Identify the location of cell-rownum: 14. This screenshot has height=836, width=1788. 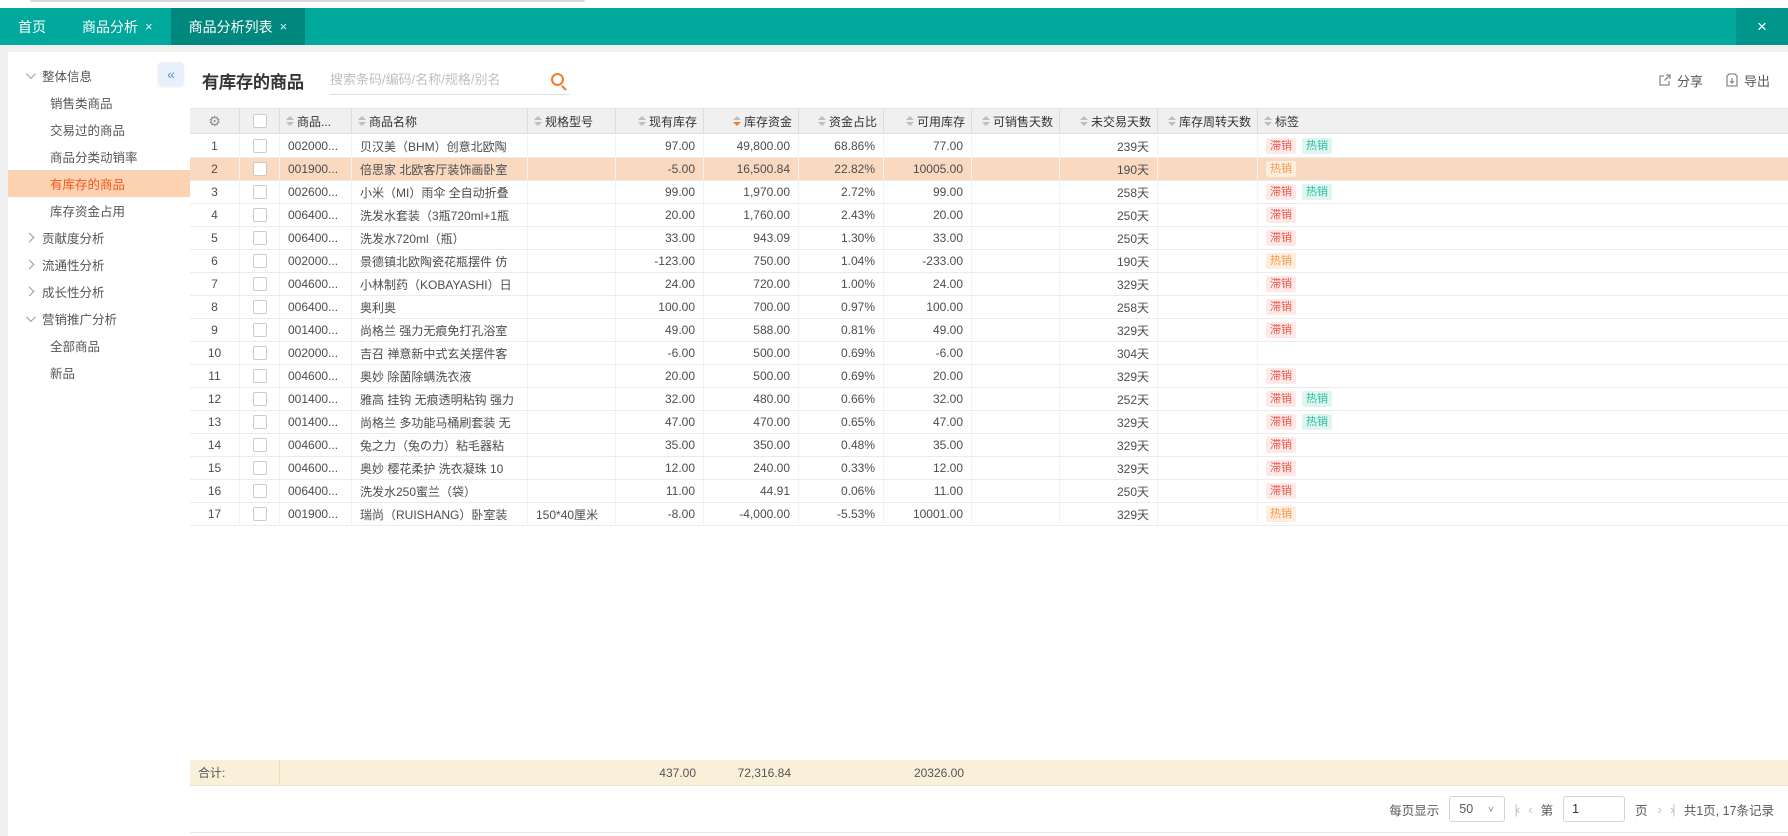
(215, 445).